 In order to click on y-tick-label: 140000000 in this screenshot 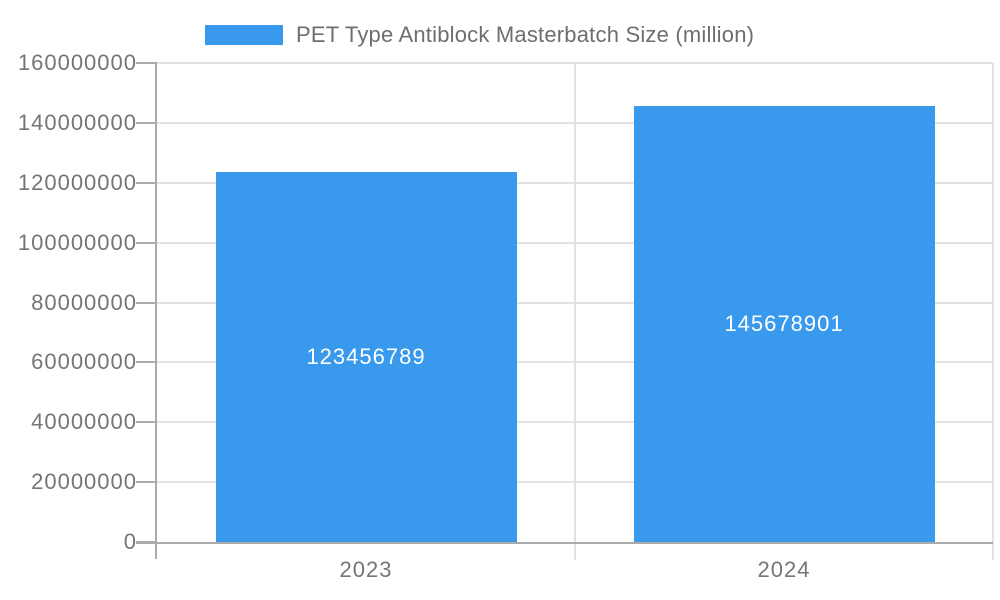, I will do `click(77, 122)`.